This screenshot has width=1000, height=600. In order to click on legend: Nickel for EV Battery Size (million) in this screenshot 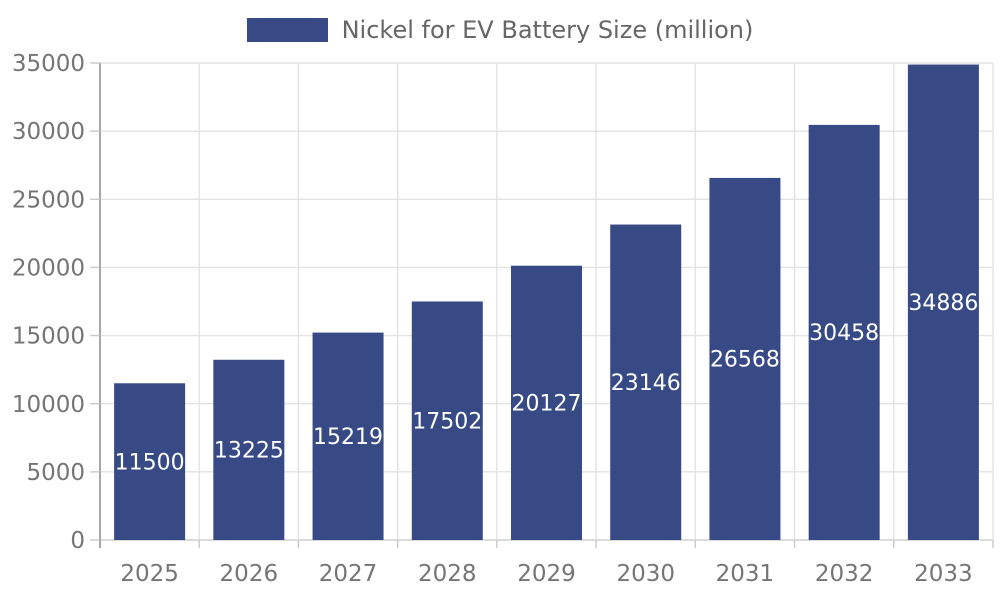, I will do `click(500, 30)`.